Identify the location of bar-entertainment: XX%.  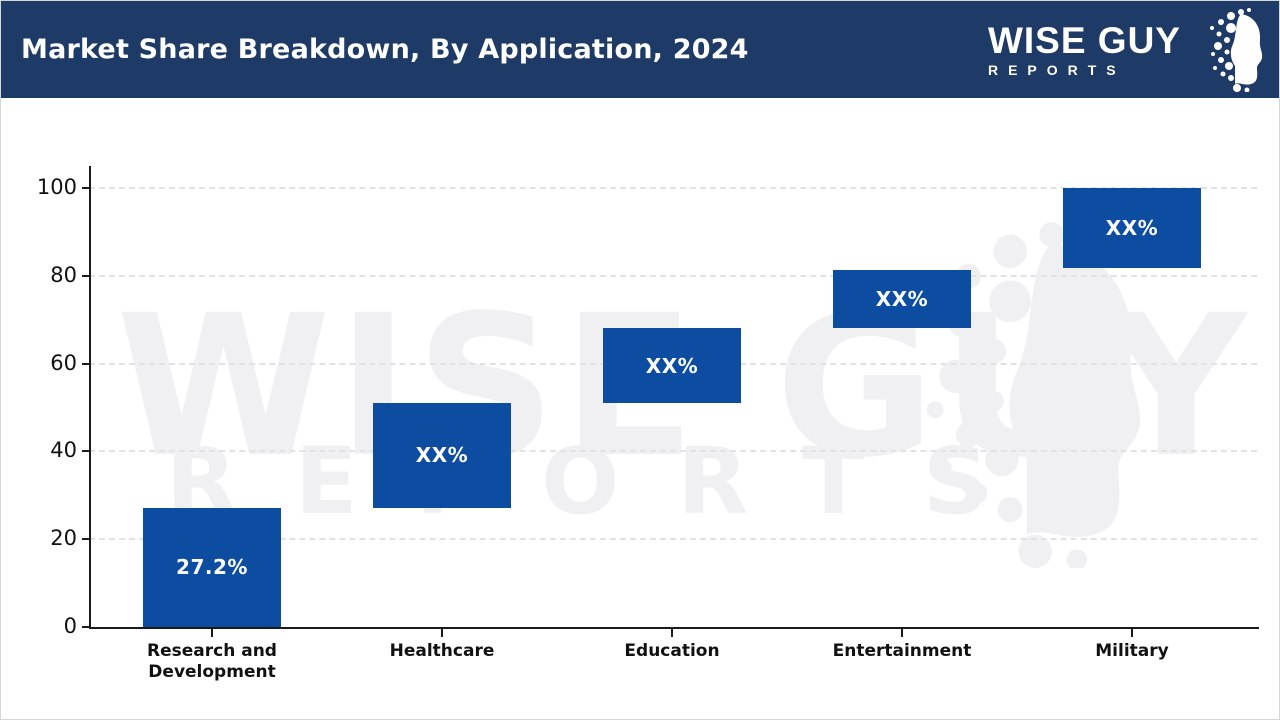
(902, 299).